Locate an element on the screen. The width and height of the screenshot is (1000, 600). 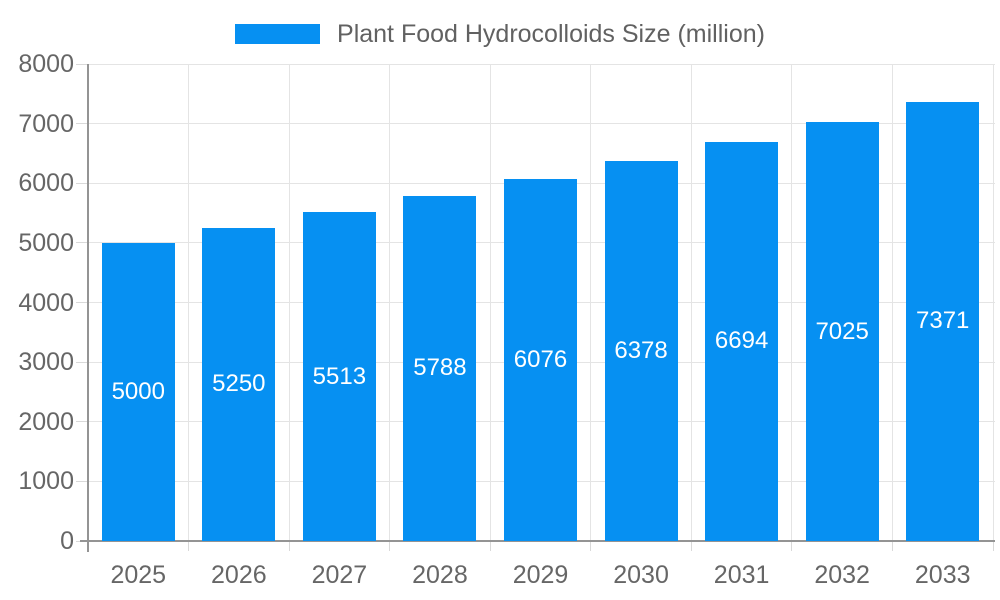
x-axis-tick-label: 2033 is located at coordinates (942, 575).